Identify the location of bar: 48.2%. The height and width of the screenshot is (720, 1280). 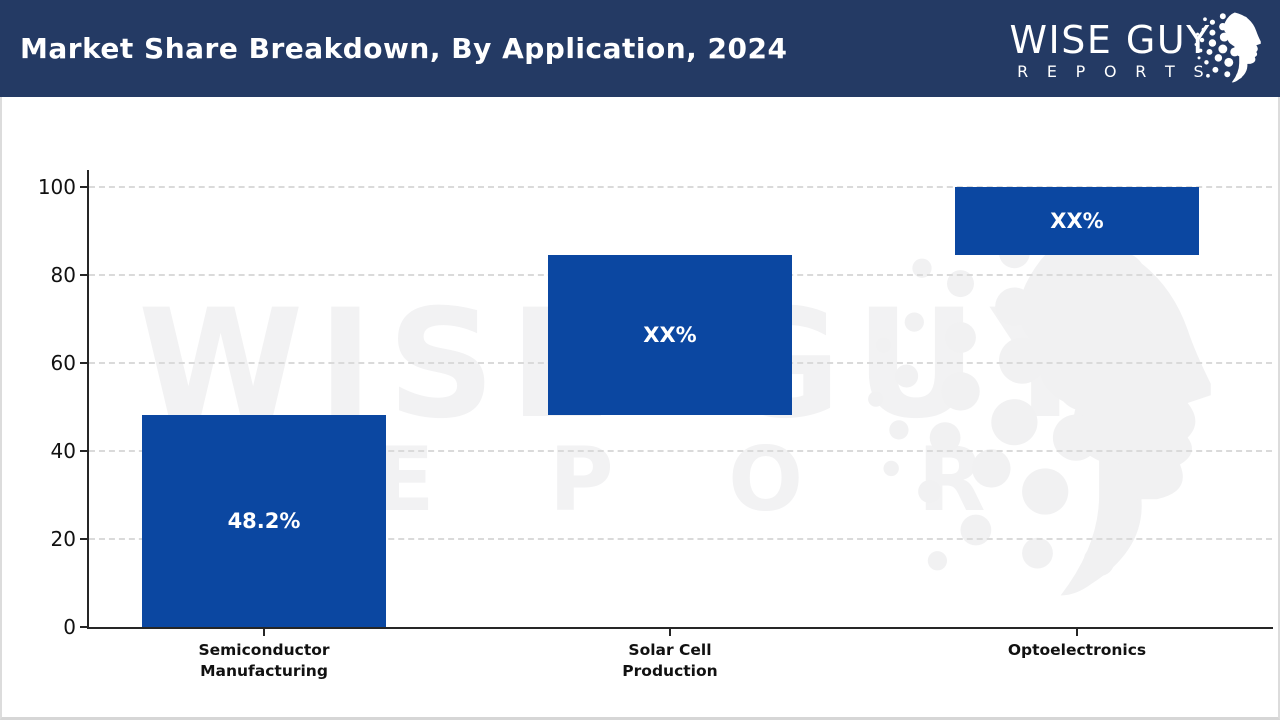
(264, 520).